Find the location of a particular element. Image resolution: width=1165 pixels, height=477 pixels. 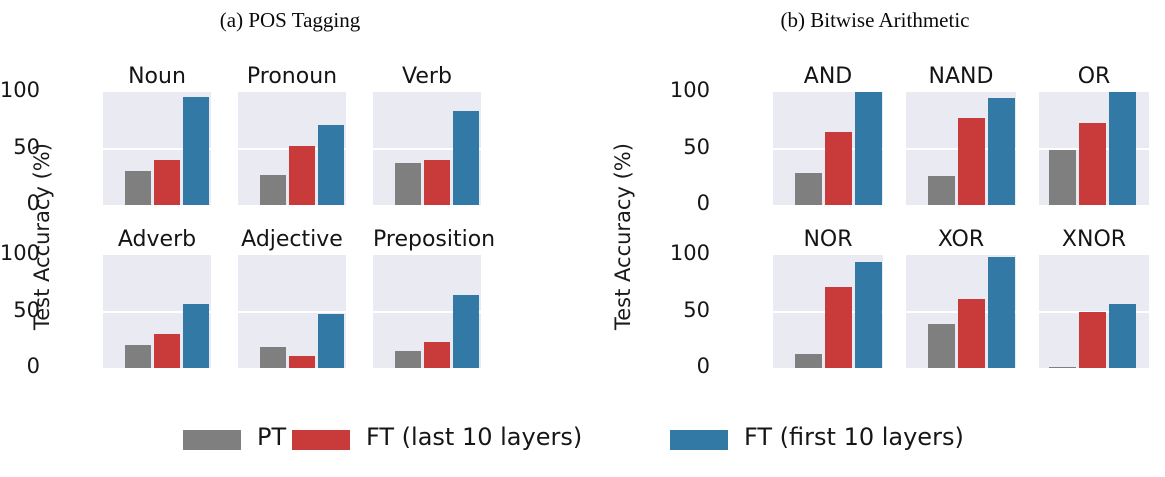

subplot-xnor: XNOR is located at coordinates (1094, 297).